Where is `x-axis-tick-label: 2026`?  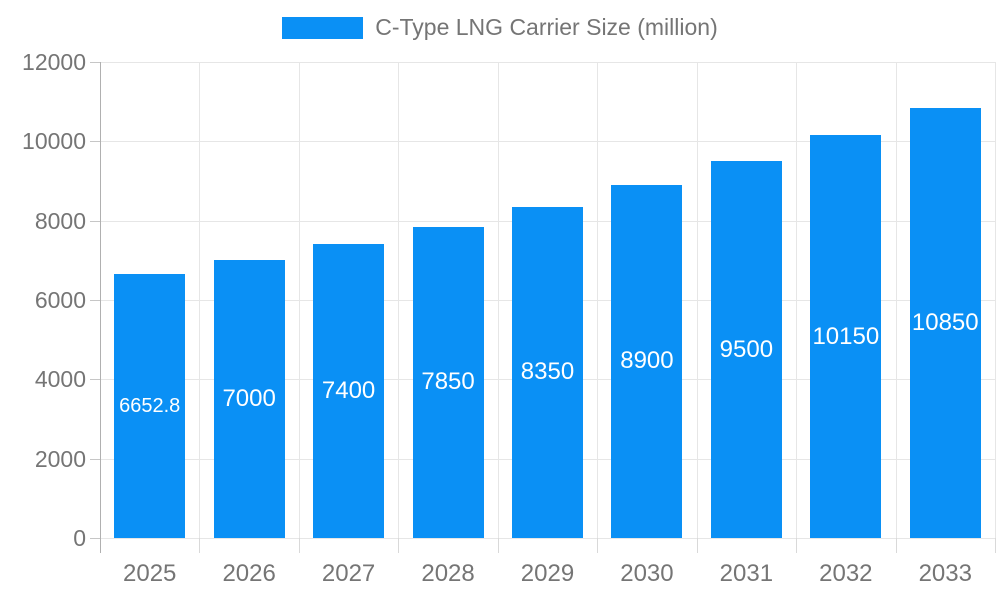 x-axis-tick-label: 2026 is located at coordinates (249, 573).